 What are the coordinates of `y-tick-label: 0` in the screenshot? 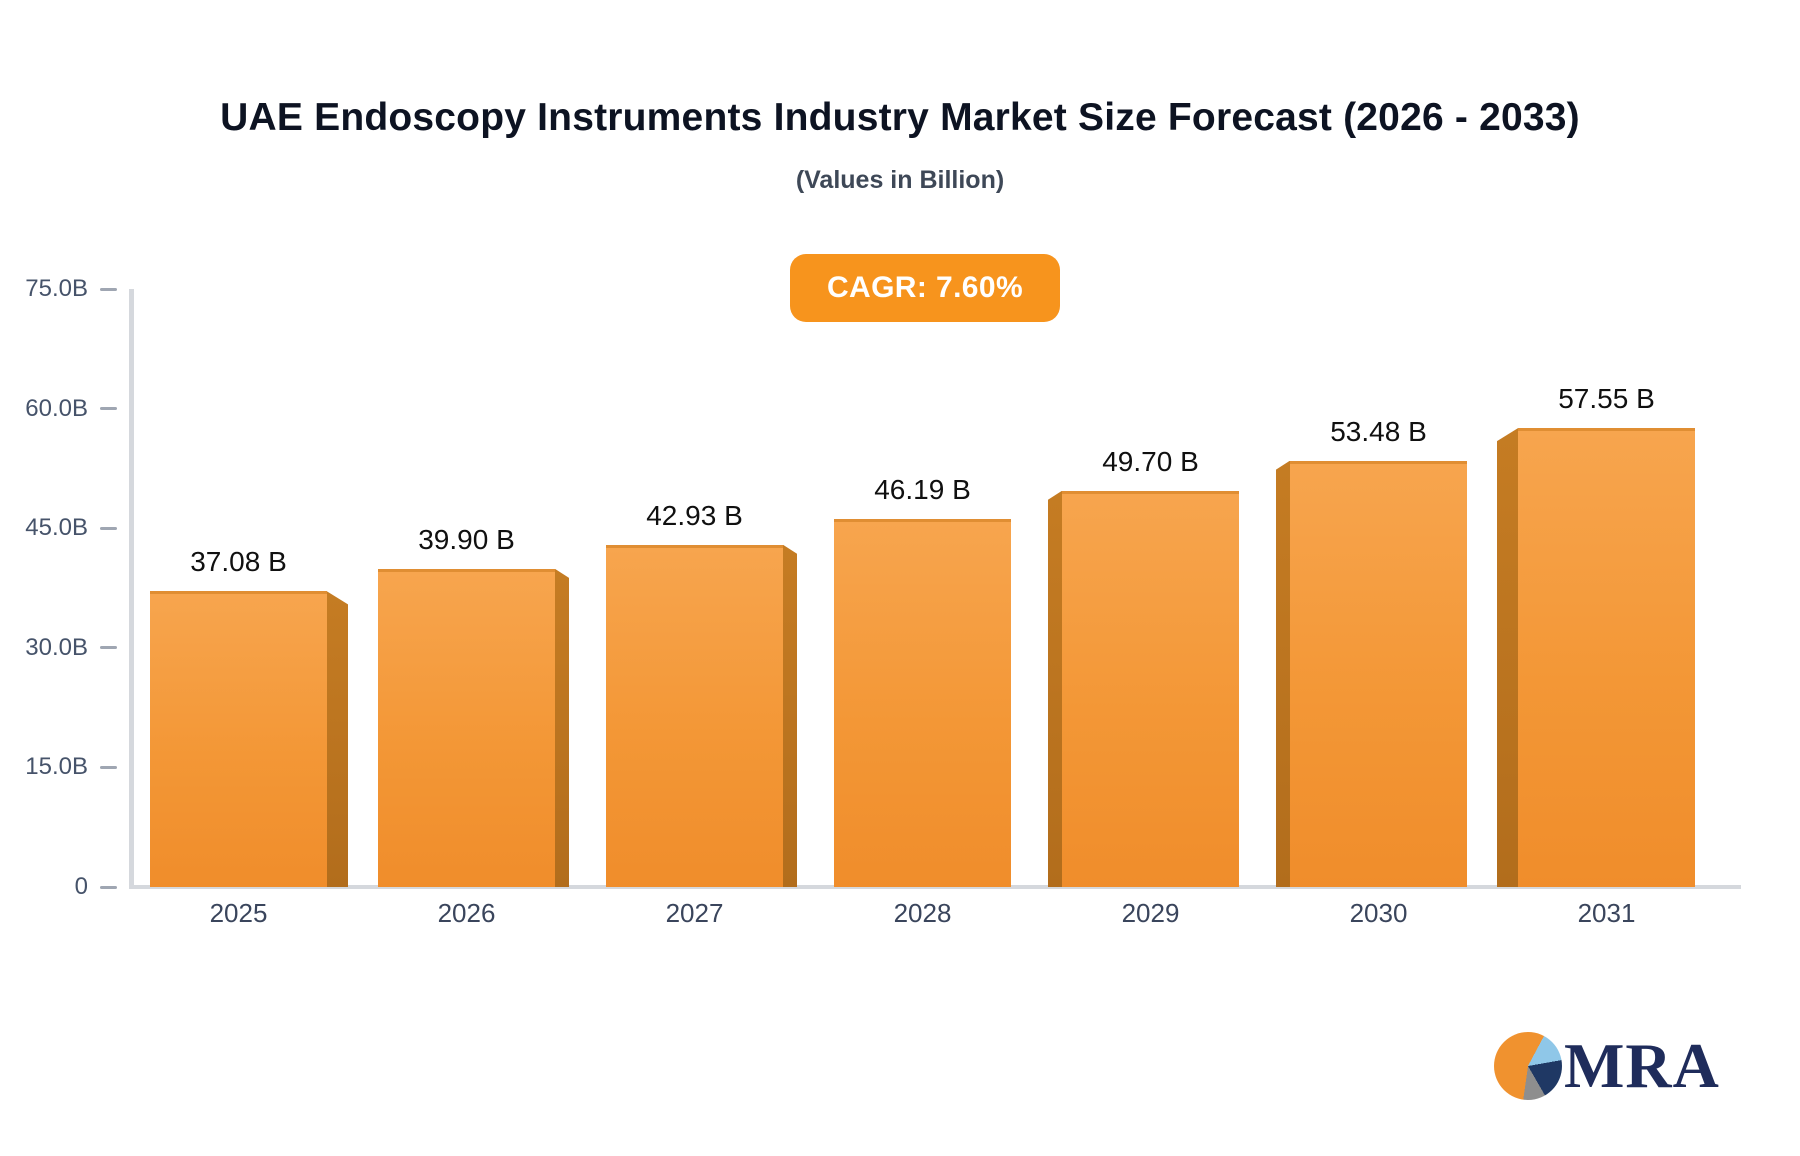 It's located at (81, 886).